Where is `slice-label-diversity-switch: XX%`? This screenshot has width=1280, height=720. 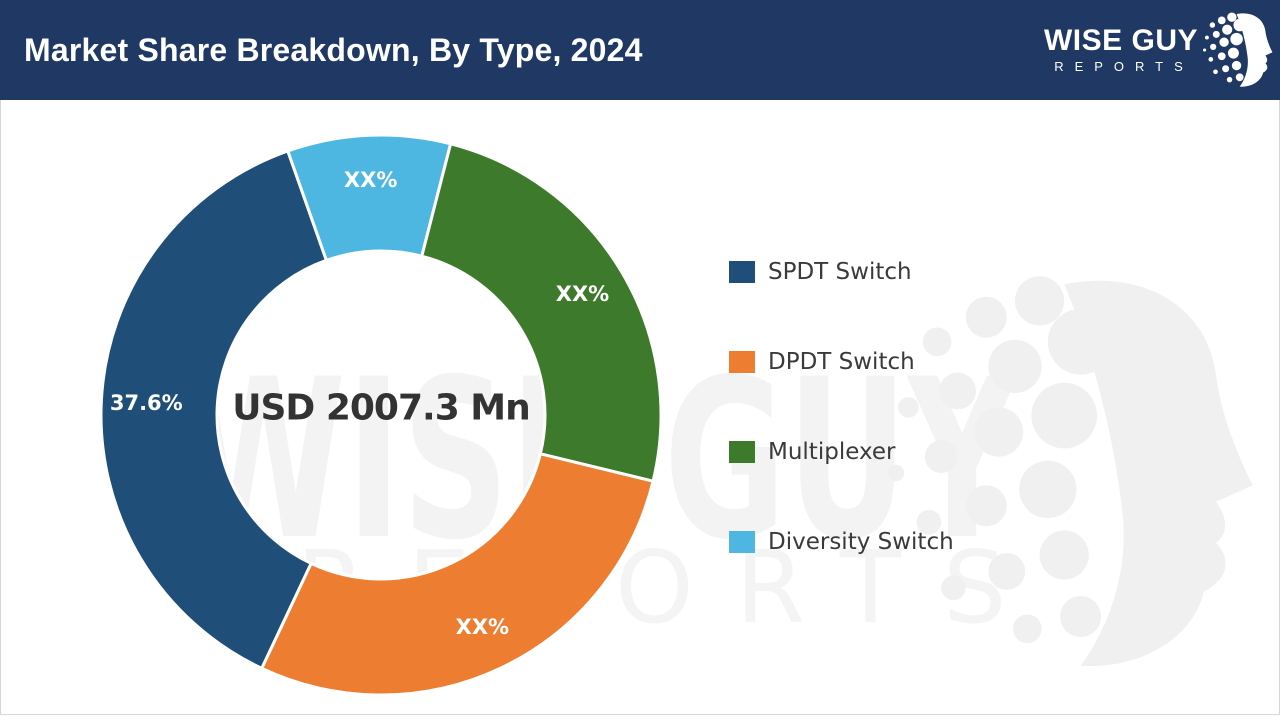
slice-label-diversity-switch: XX% is located at coordinates (370, 180).